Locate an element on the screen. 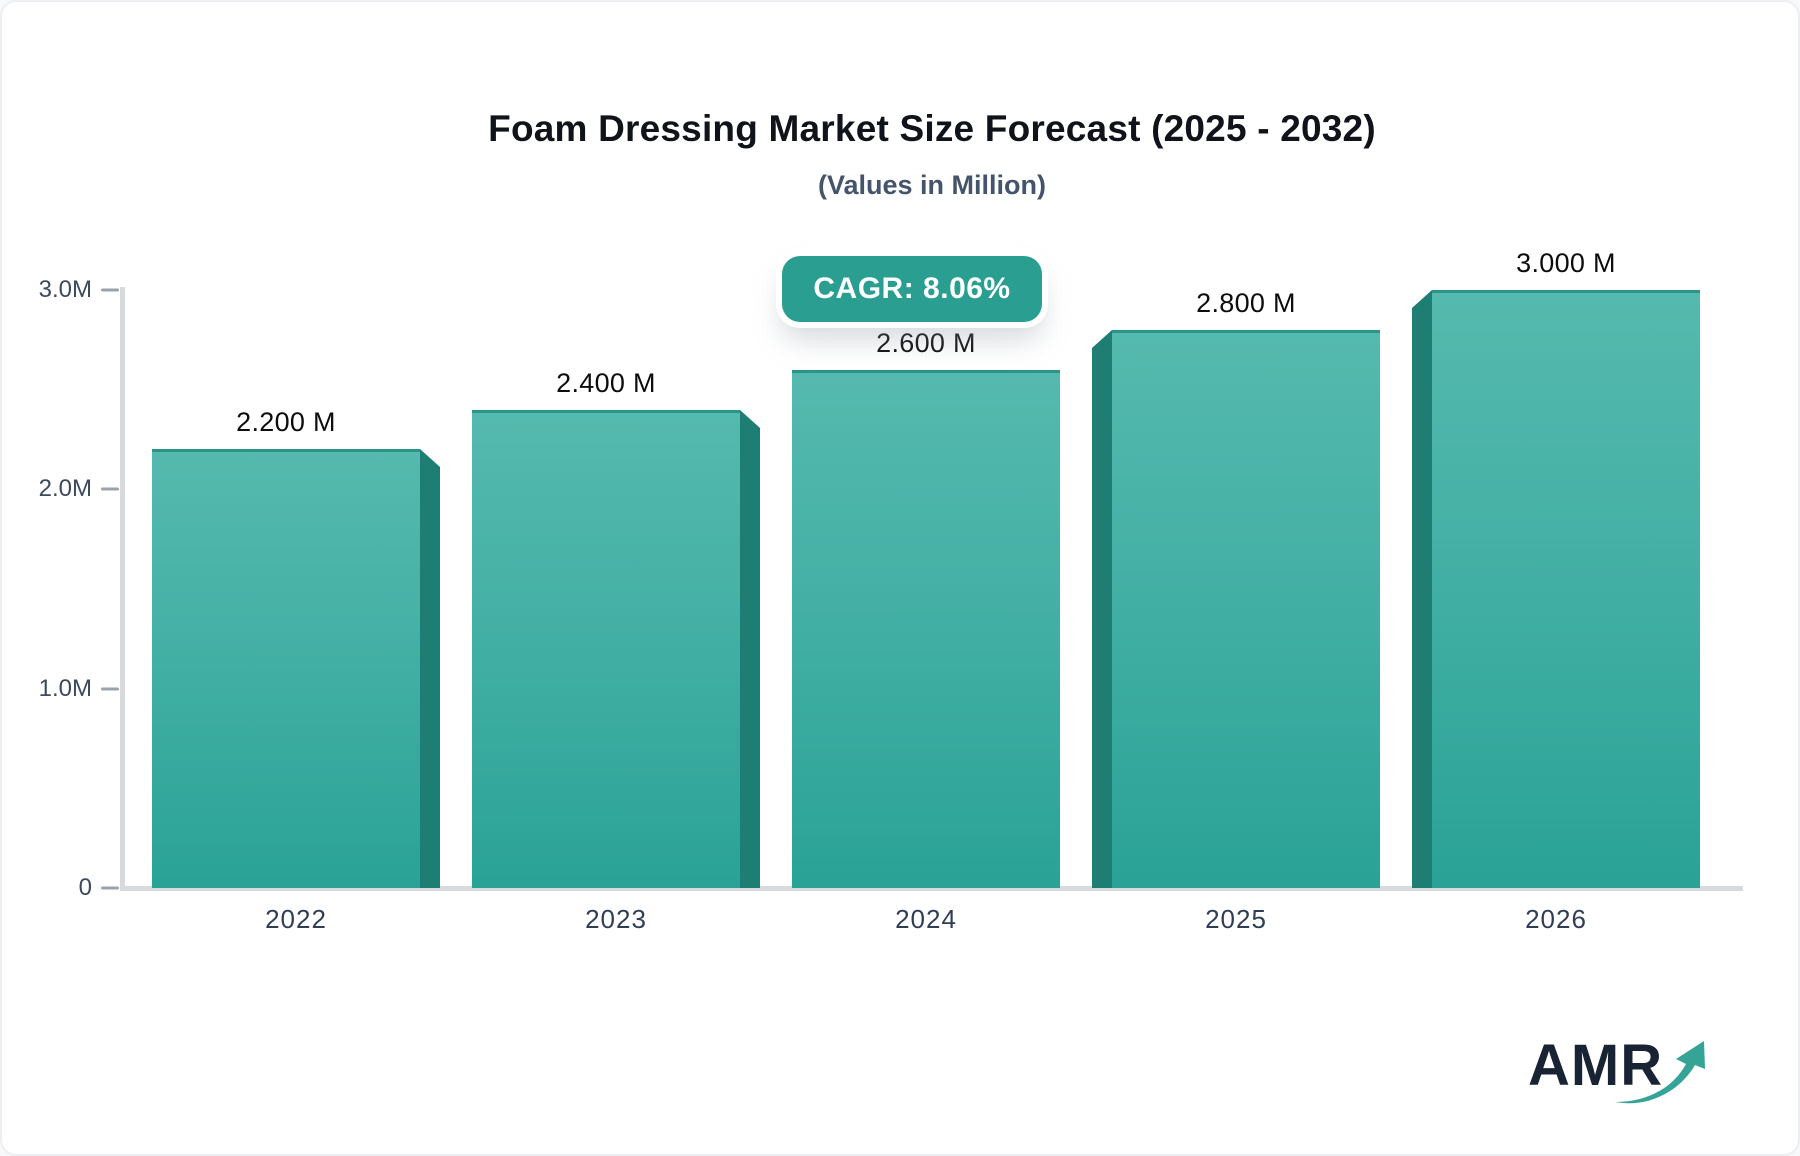 This screenshot has width=1800, height=1156. y-axis-line is located at coordinates (122, 589).